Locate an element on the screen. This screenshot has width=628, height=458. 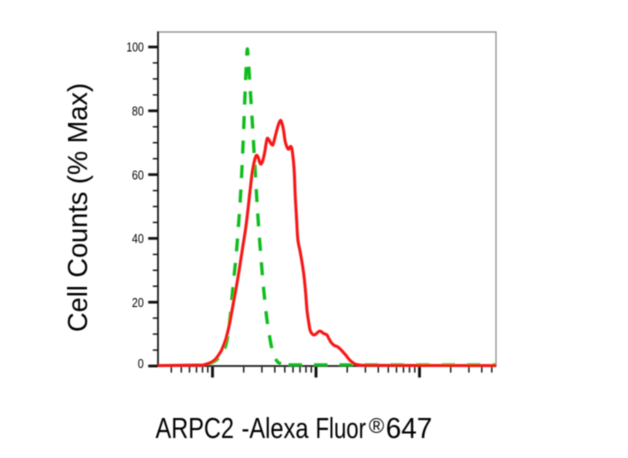
svg-text: -Alexa is located at coordinates (276, 429).